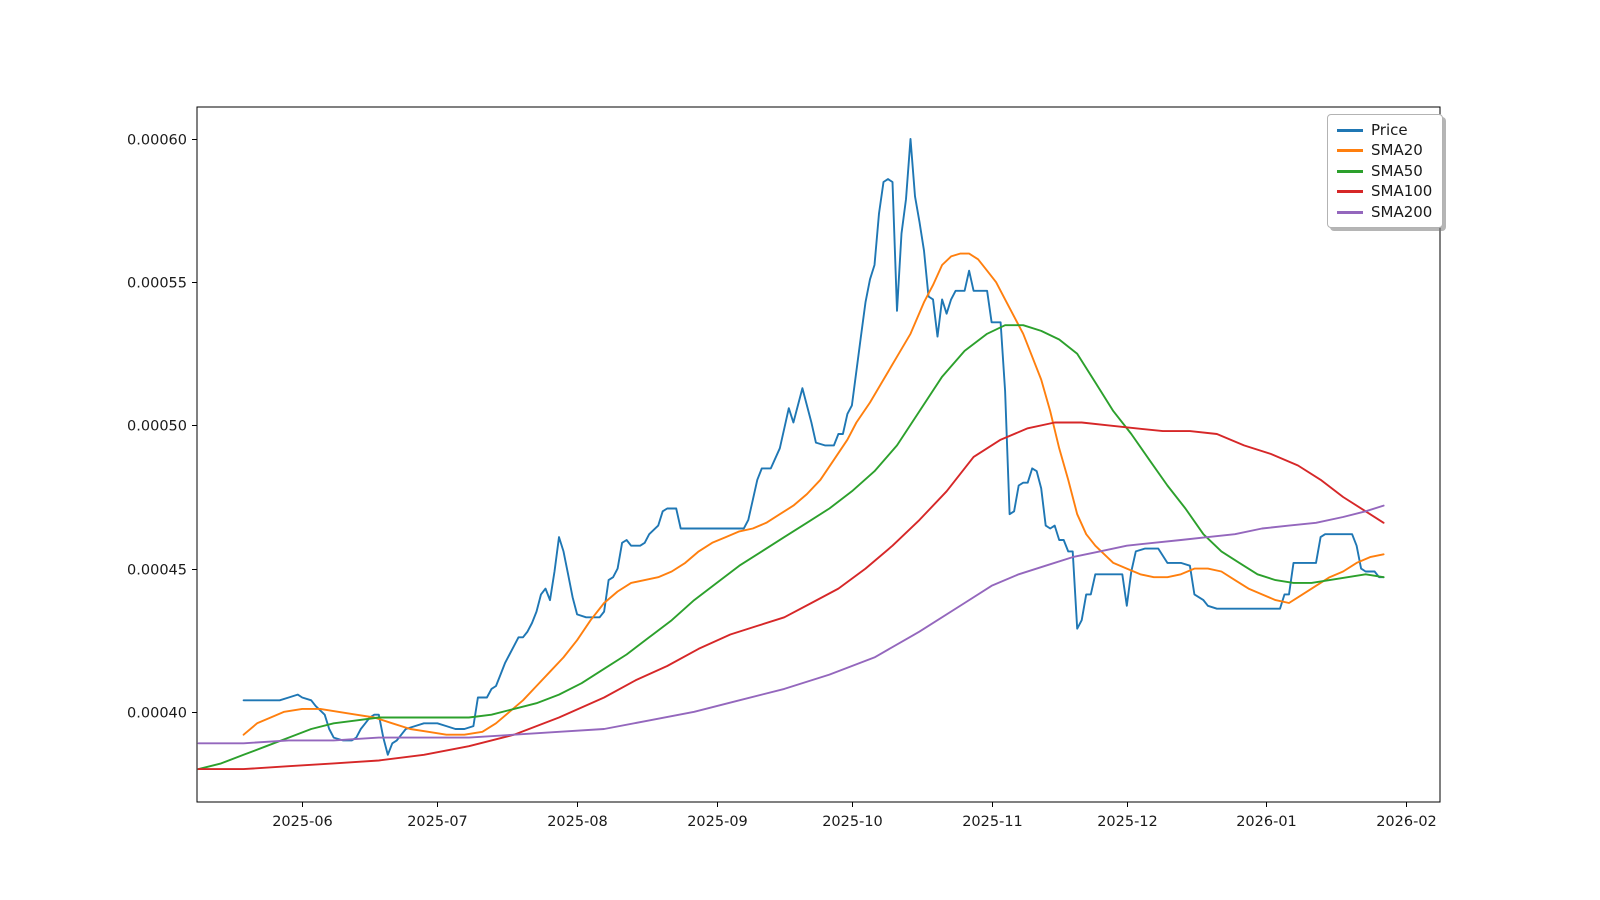 This screenshot has height=900, width=1600. I want to click on x-tick-label: 2025-08, so click(577, 822).